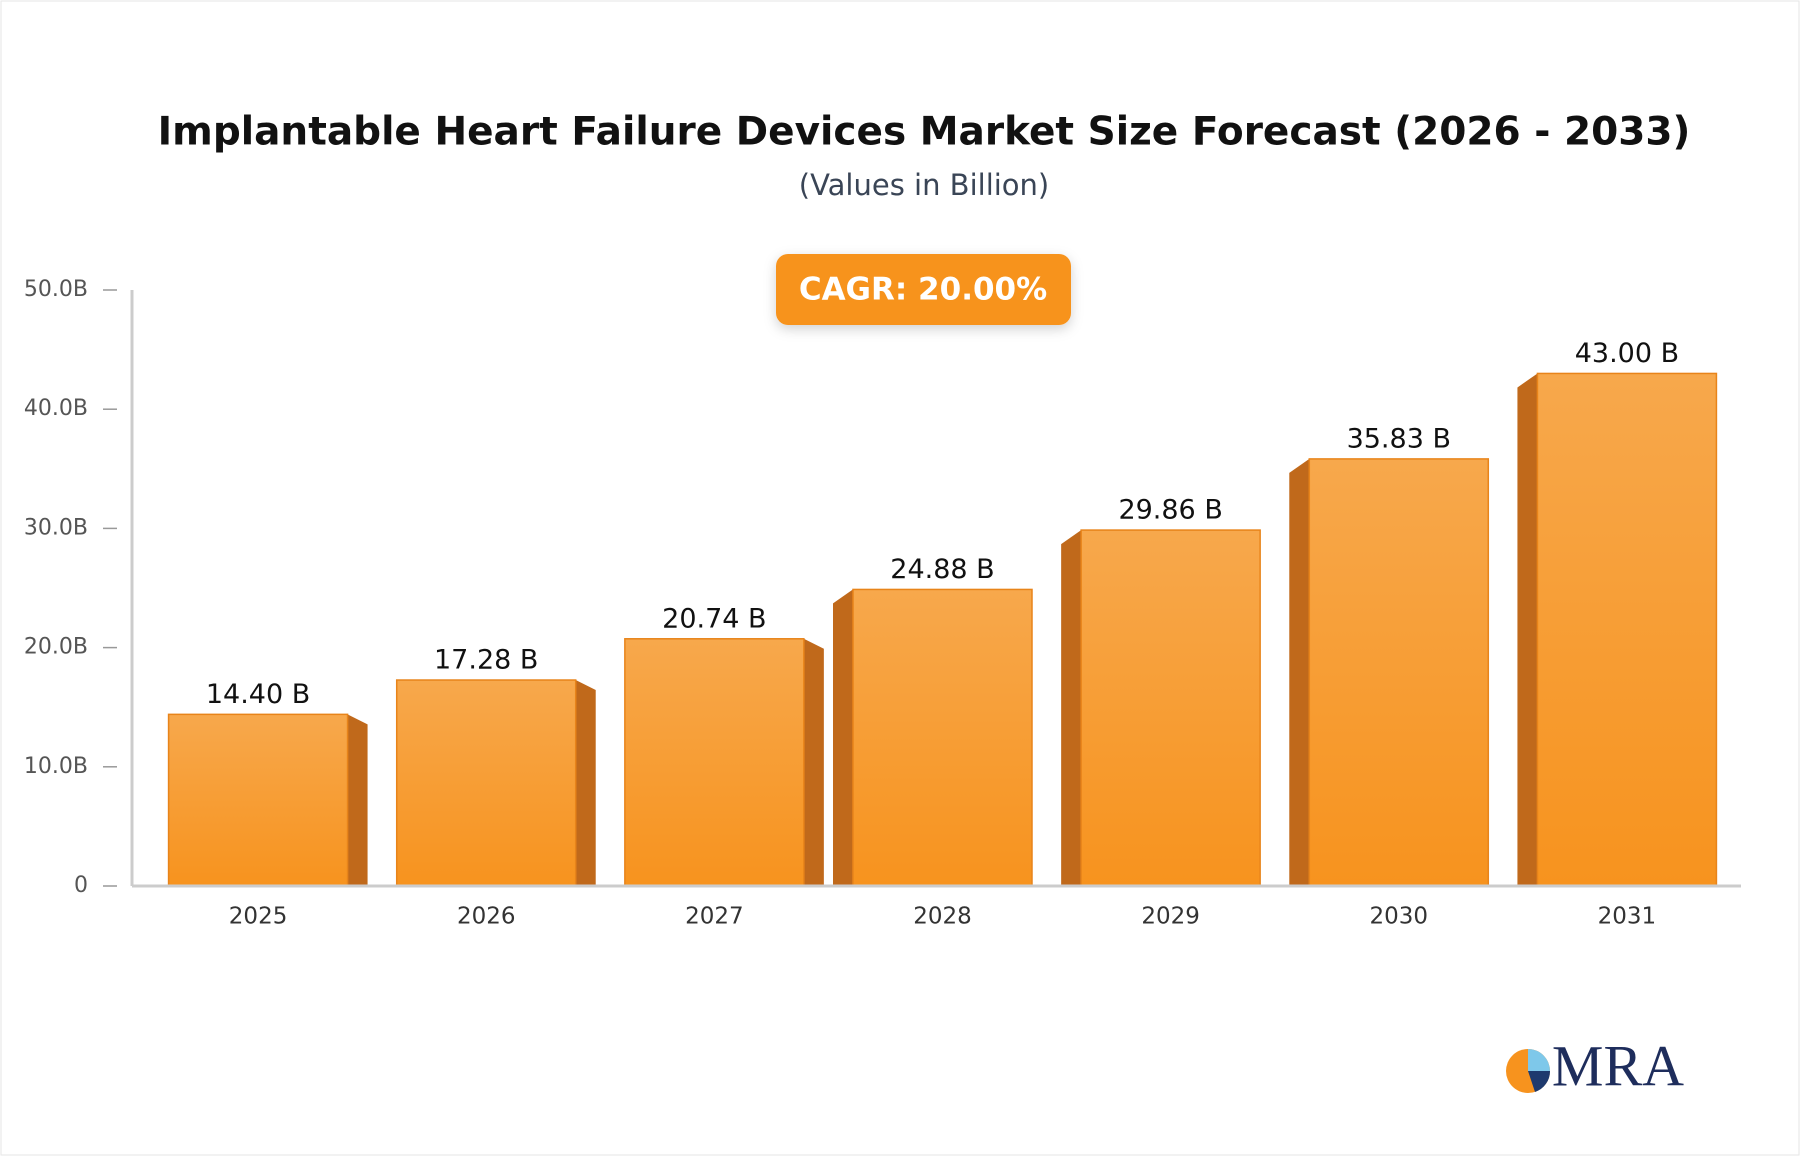 The width and height of the screenshot is (1800, 1156). Describe the element at coordinates (1399, 917) in the screenshot. I see `x-tick-label: 2030` at that location.